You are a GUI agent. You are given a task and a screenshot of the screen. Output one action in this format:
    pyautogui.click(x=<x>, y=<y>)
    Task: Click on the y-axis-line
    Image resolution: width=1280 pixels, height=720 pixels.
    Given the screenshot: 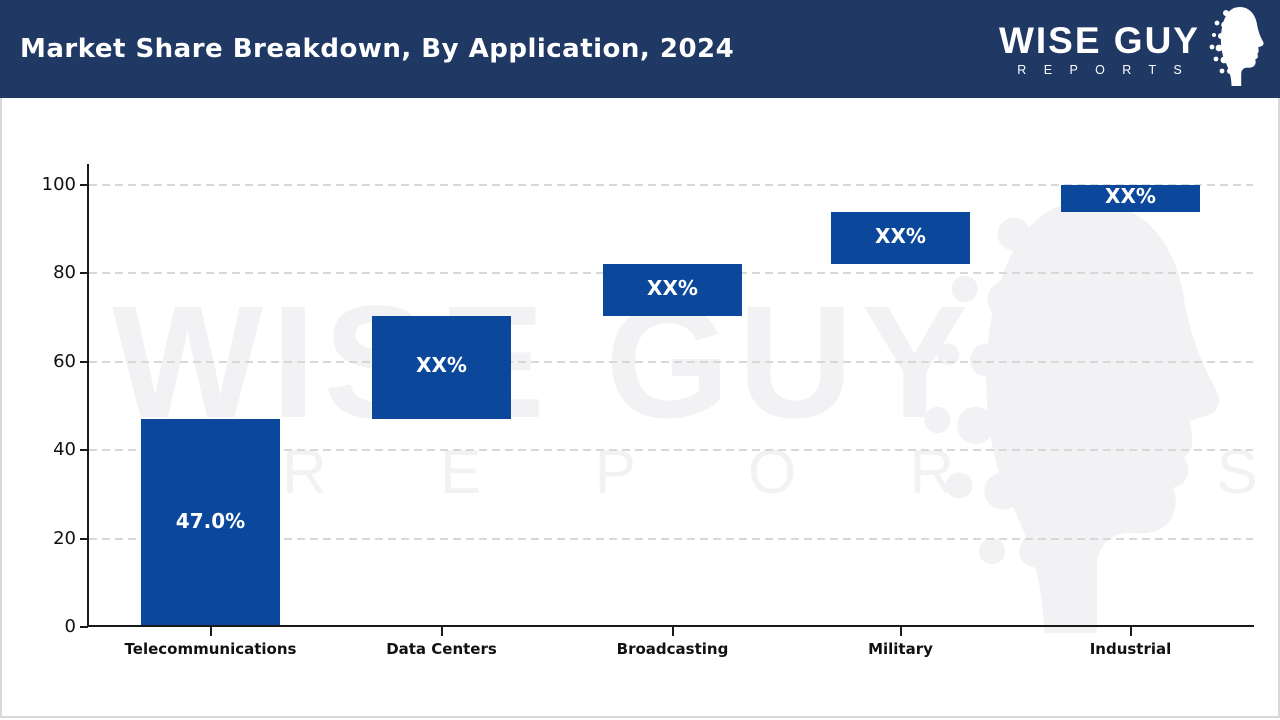 What is the action you would take?
    pyautogui.click(x=88, y=395)
    